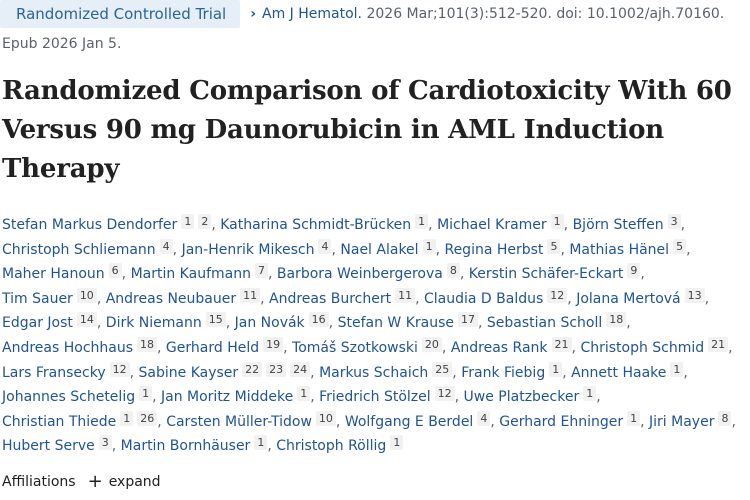  I want to click on author-name-link: Regina Herbst, so click(494, 249).